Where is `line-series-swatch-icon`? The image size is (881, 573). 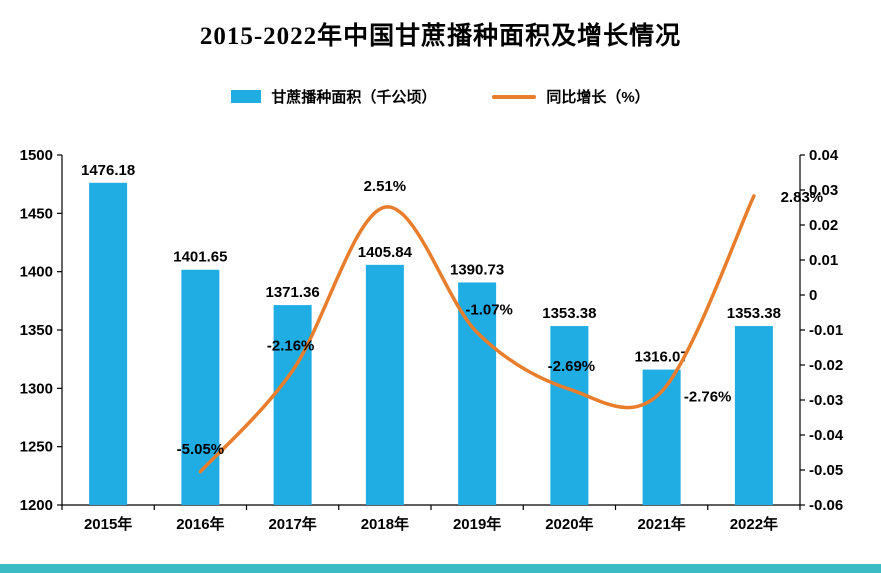
line-series-swatch-icon is located at coordinates (514, 96).